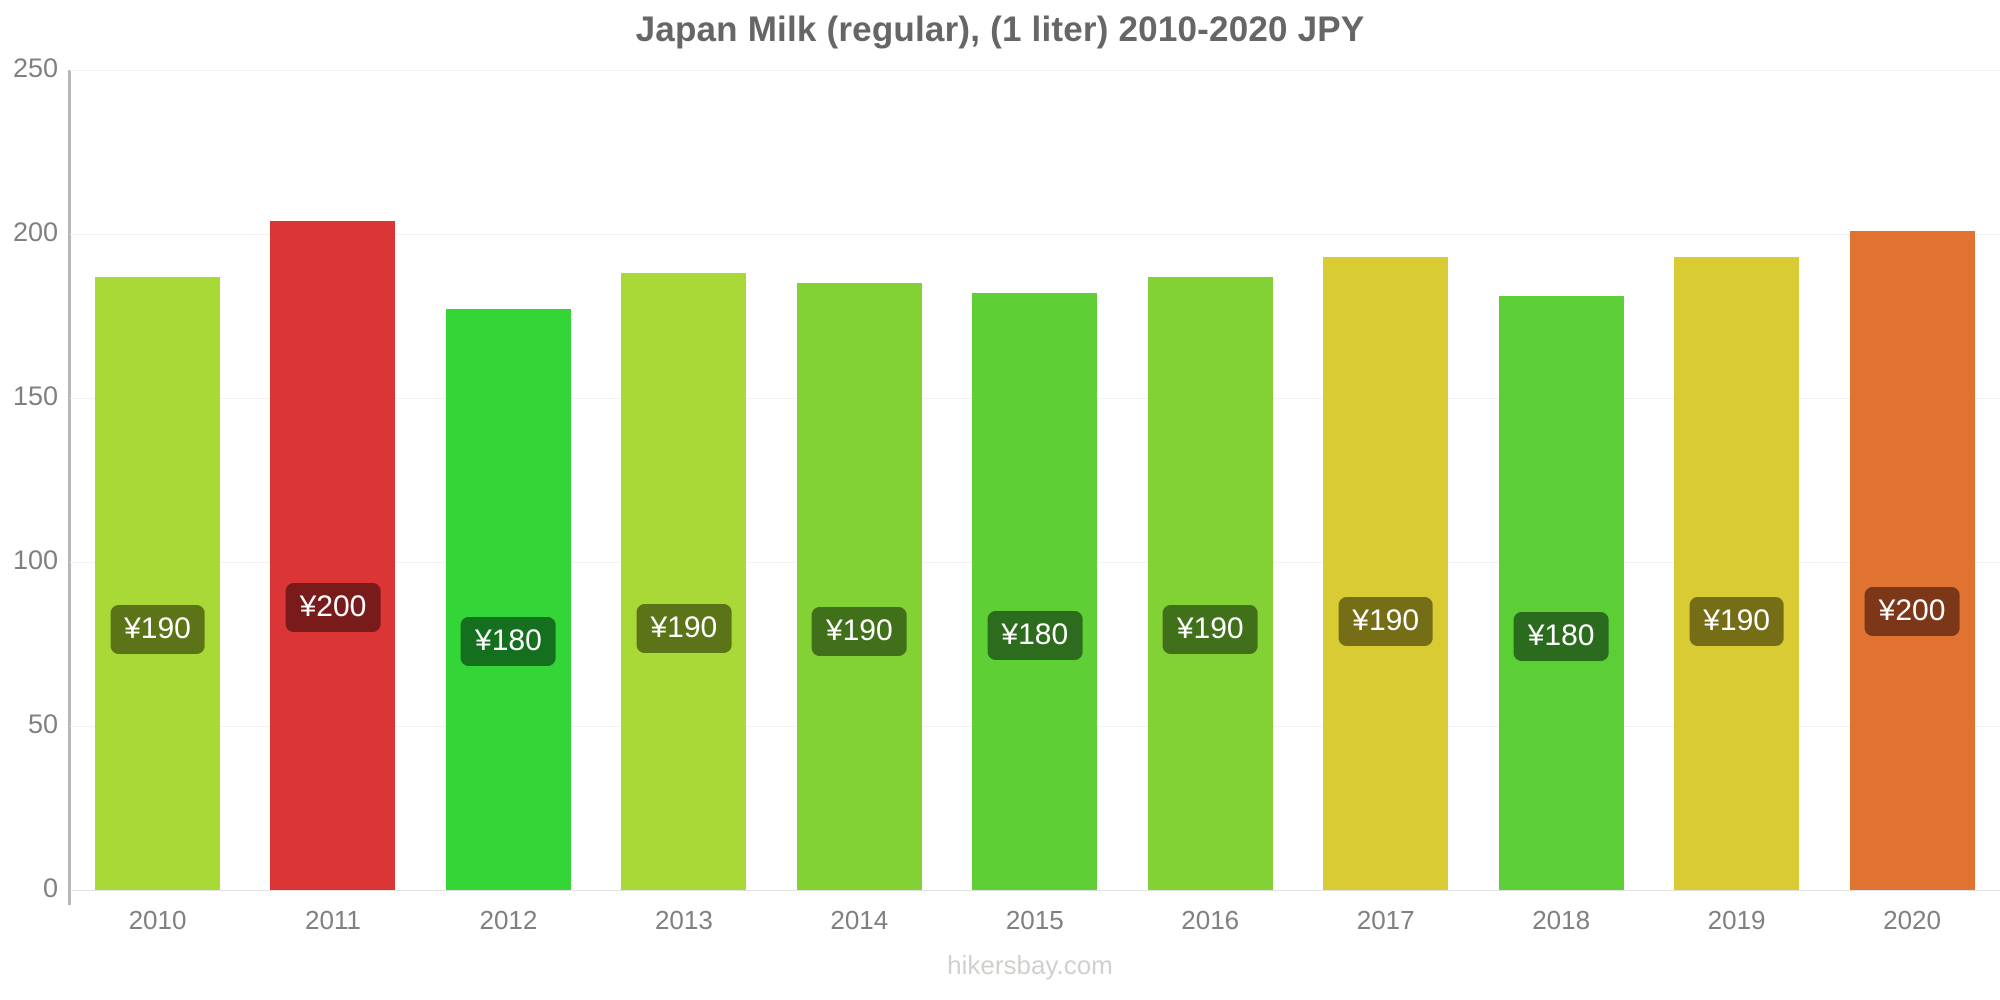 The width and height of the screenshot is (2000, 1000). I want to click on bar-2018: ¥180, so click(1561, 593).